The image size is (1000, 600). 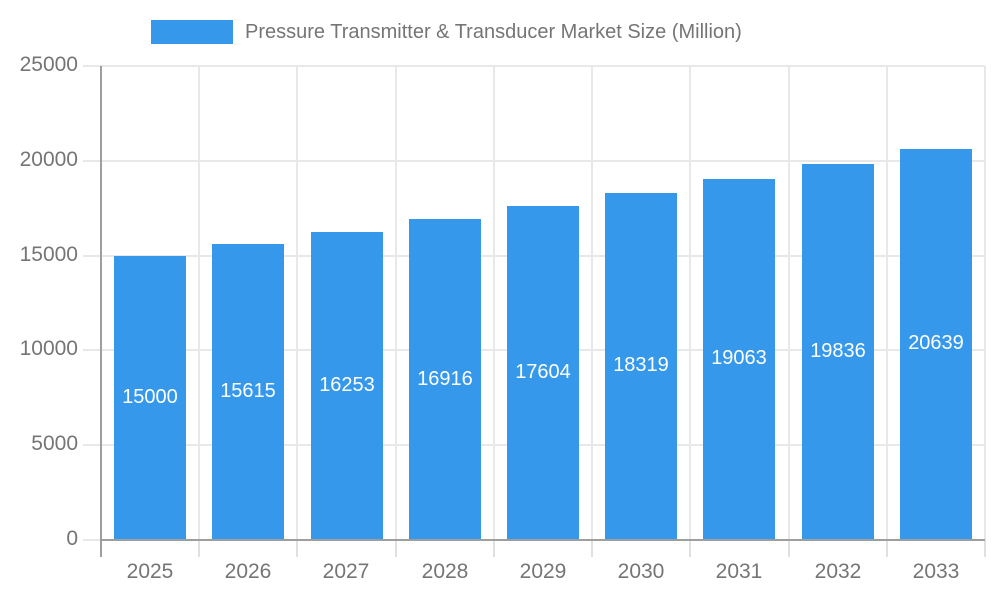 What do you see at coordinates (101, 311) in the screenshot?
I see `y-axis-line` at bounding box center [101, 311].